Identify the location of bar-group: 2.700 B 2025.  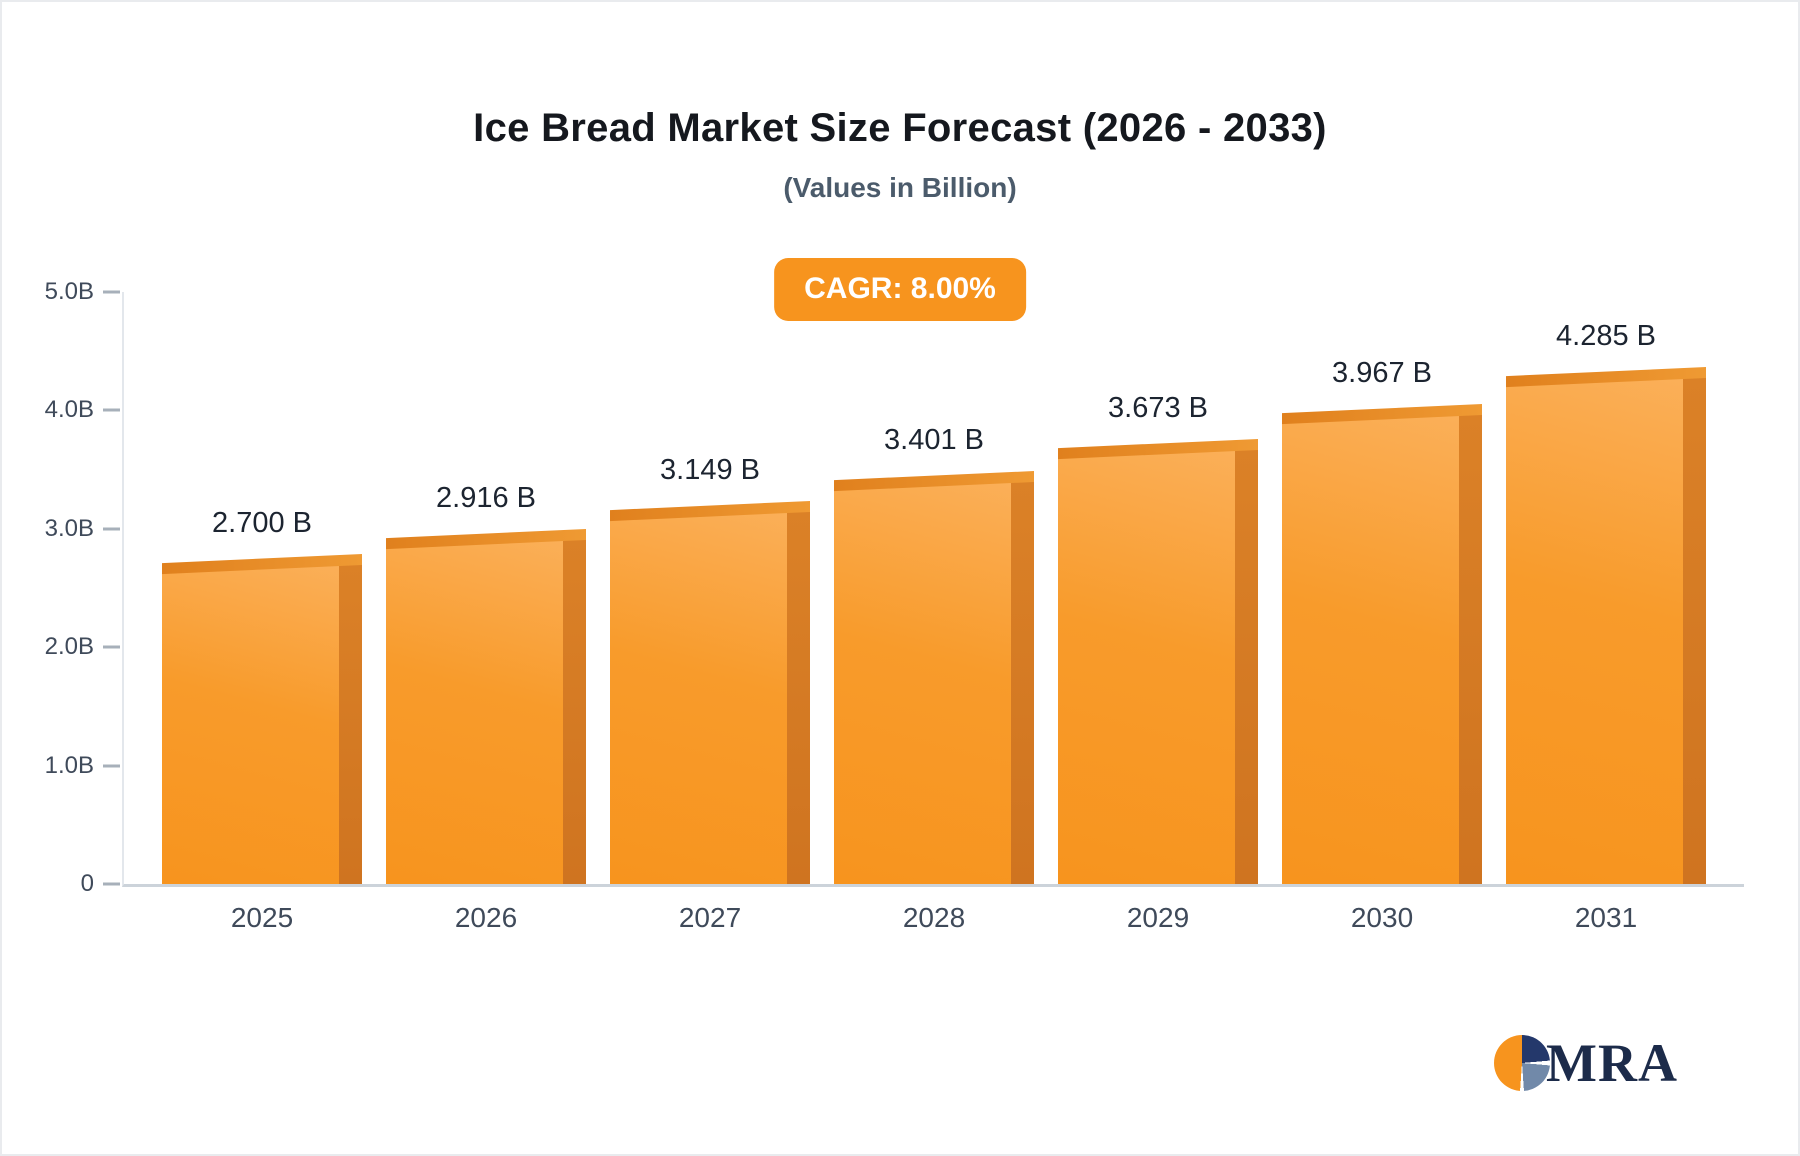
(262, 612).